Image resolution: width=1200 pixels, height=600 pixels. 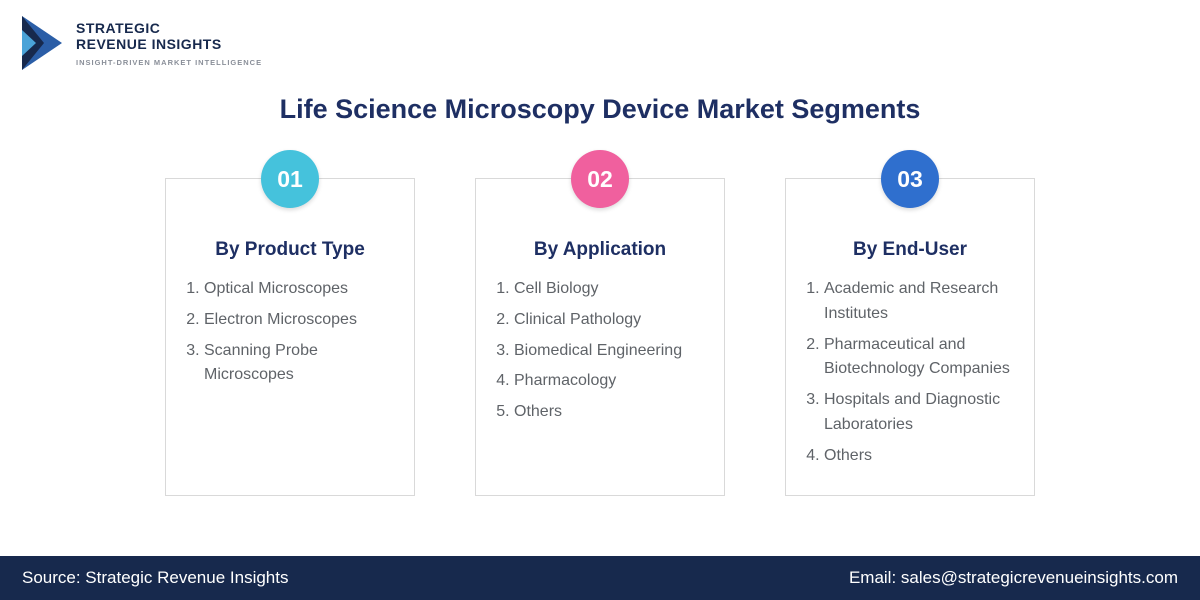 I want to click on list-item: Clinical Pathology, so click(x=611, y=320).